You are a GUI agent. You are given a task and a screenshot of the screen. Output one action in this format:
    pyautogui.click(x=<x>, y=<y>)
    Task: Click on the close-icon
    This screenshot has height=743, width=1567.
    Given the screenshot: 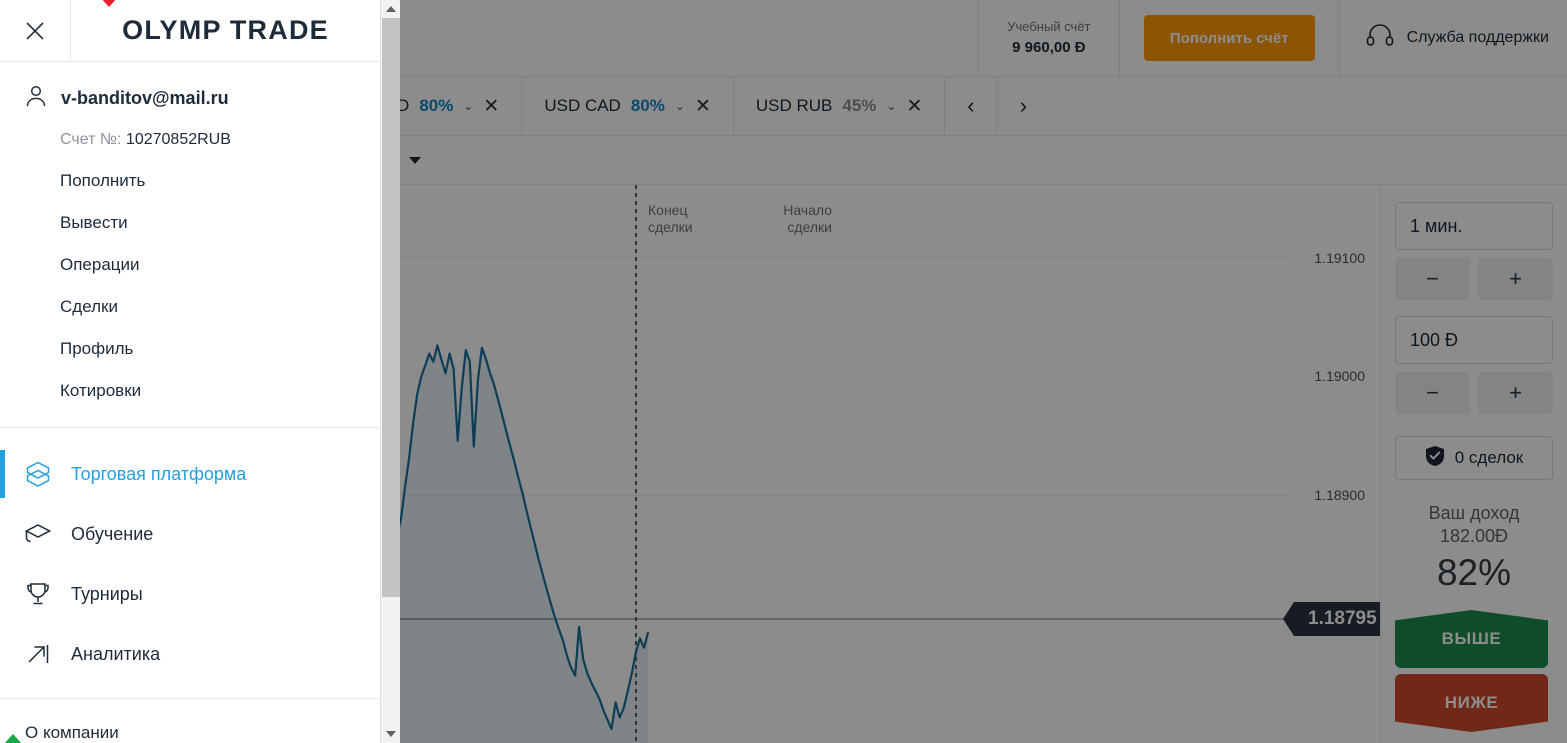 What is the action you would take?
    pyautogui.click(x=35, y=30)
    